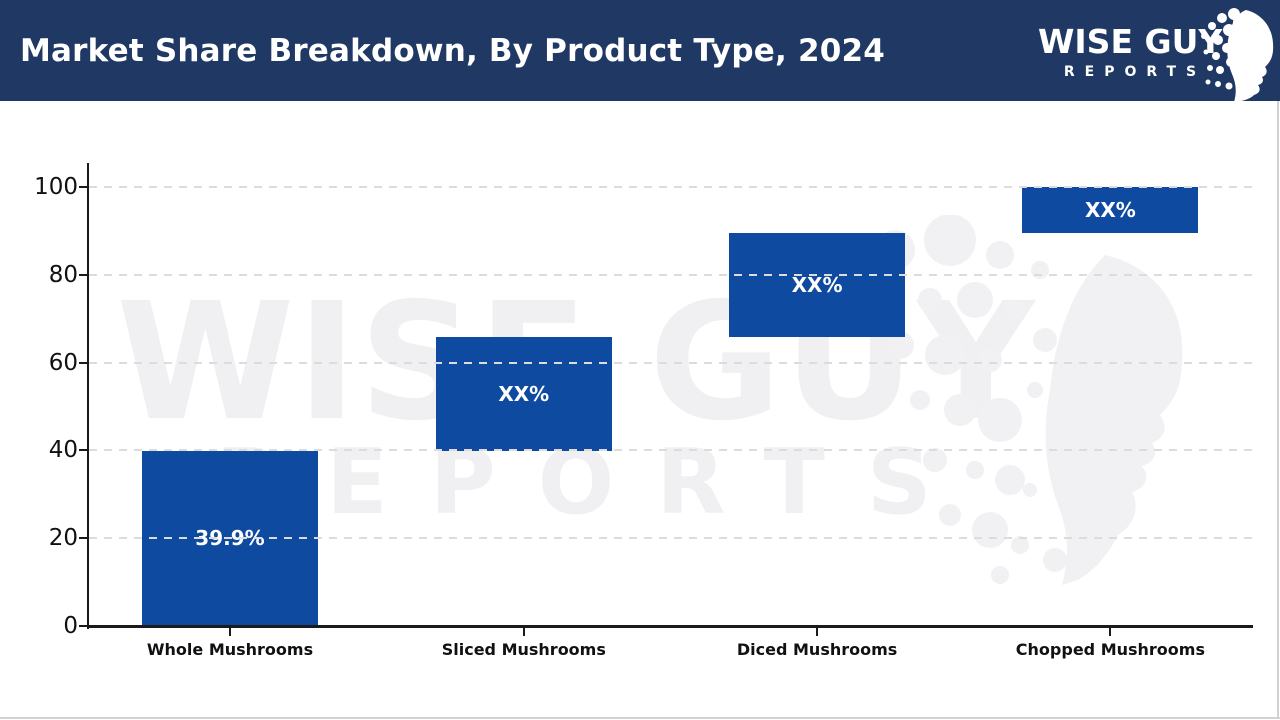 The image size is (1280, 720). Describe the element at coordinates (70, 626) in the screenshot. I see `y-tick-label: 0` at that location.